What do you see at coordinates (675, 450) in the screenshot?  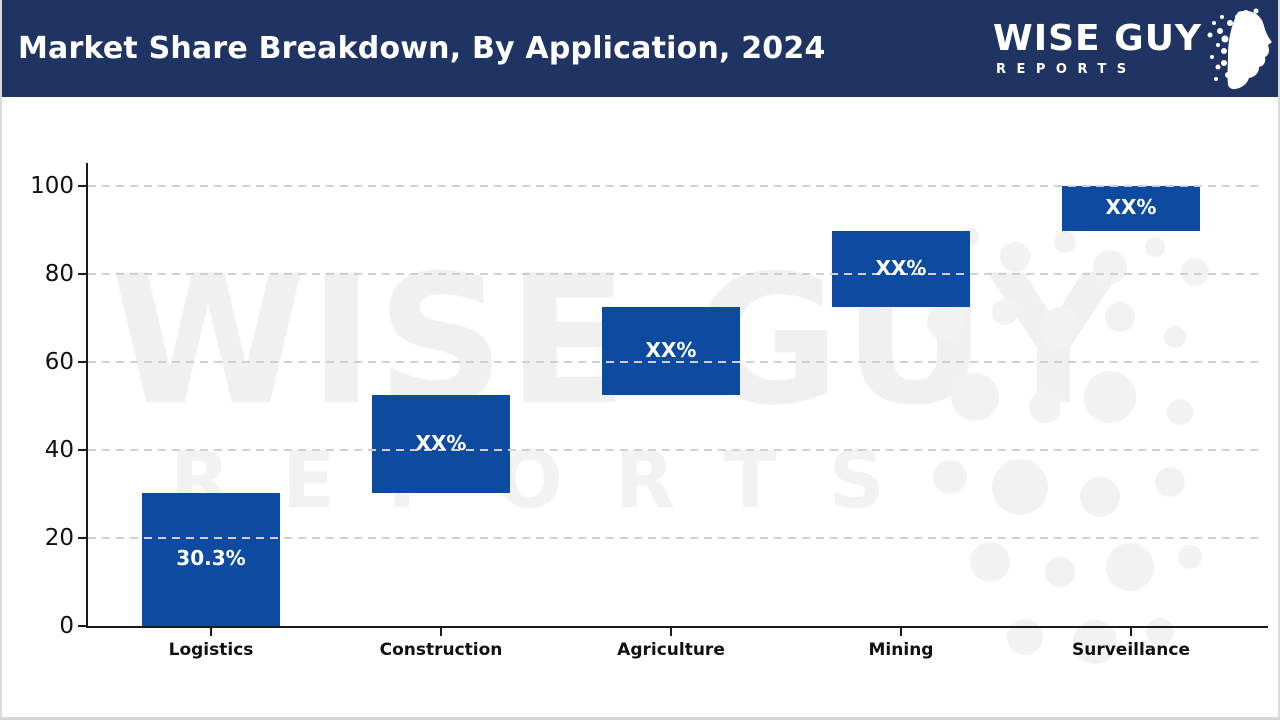 I see `gridline-y40` at bounding box center [675, 450].